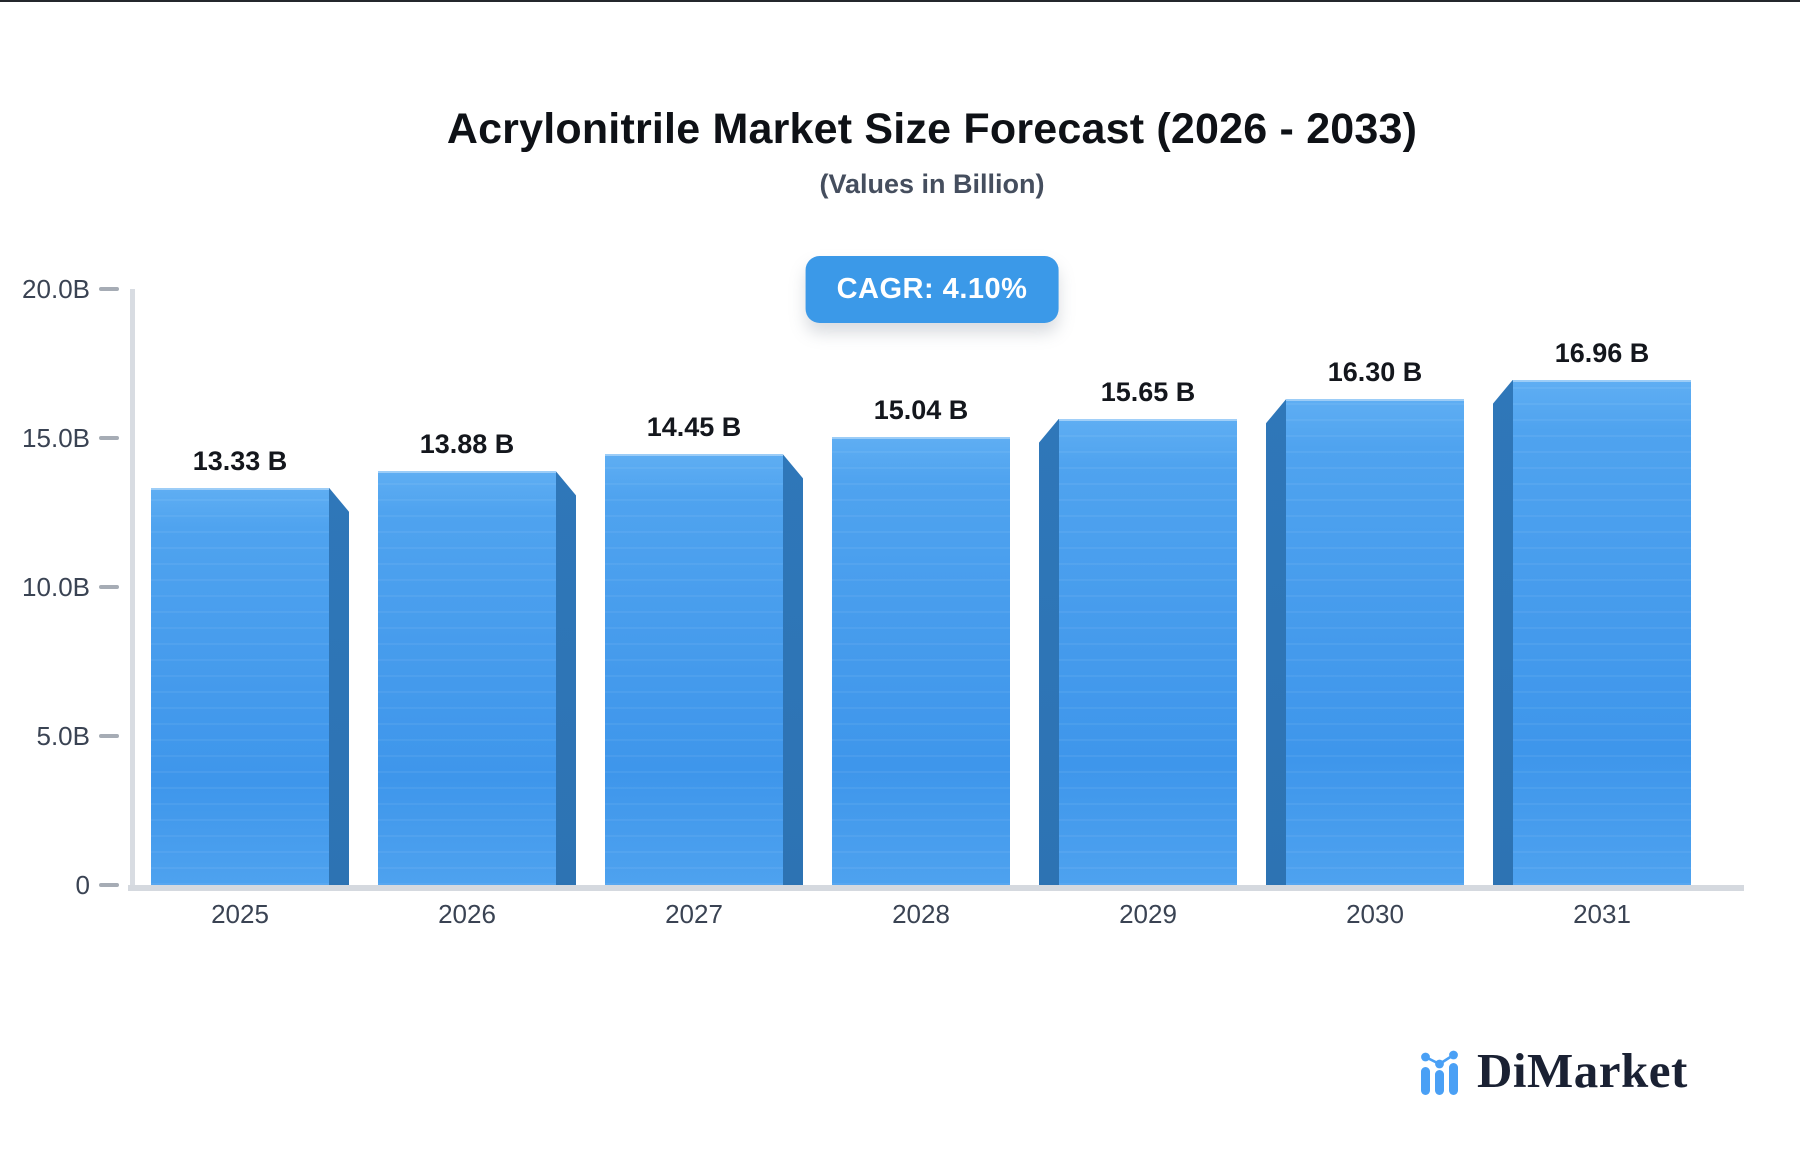 The image size is (1800, 1156). I want to click on x-axis-label: 2026, so click(467, 914).